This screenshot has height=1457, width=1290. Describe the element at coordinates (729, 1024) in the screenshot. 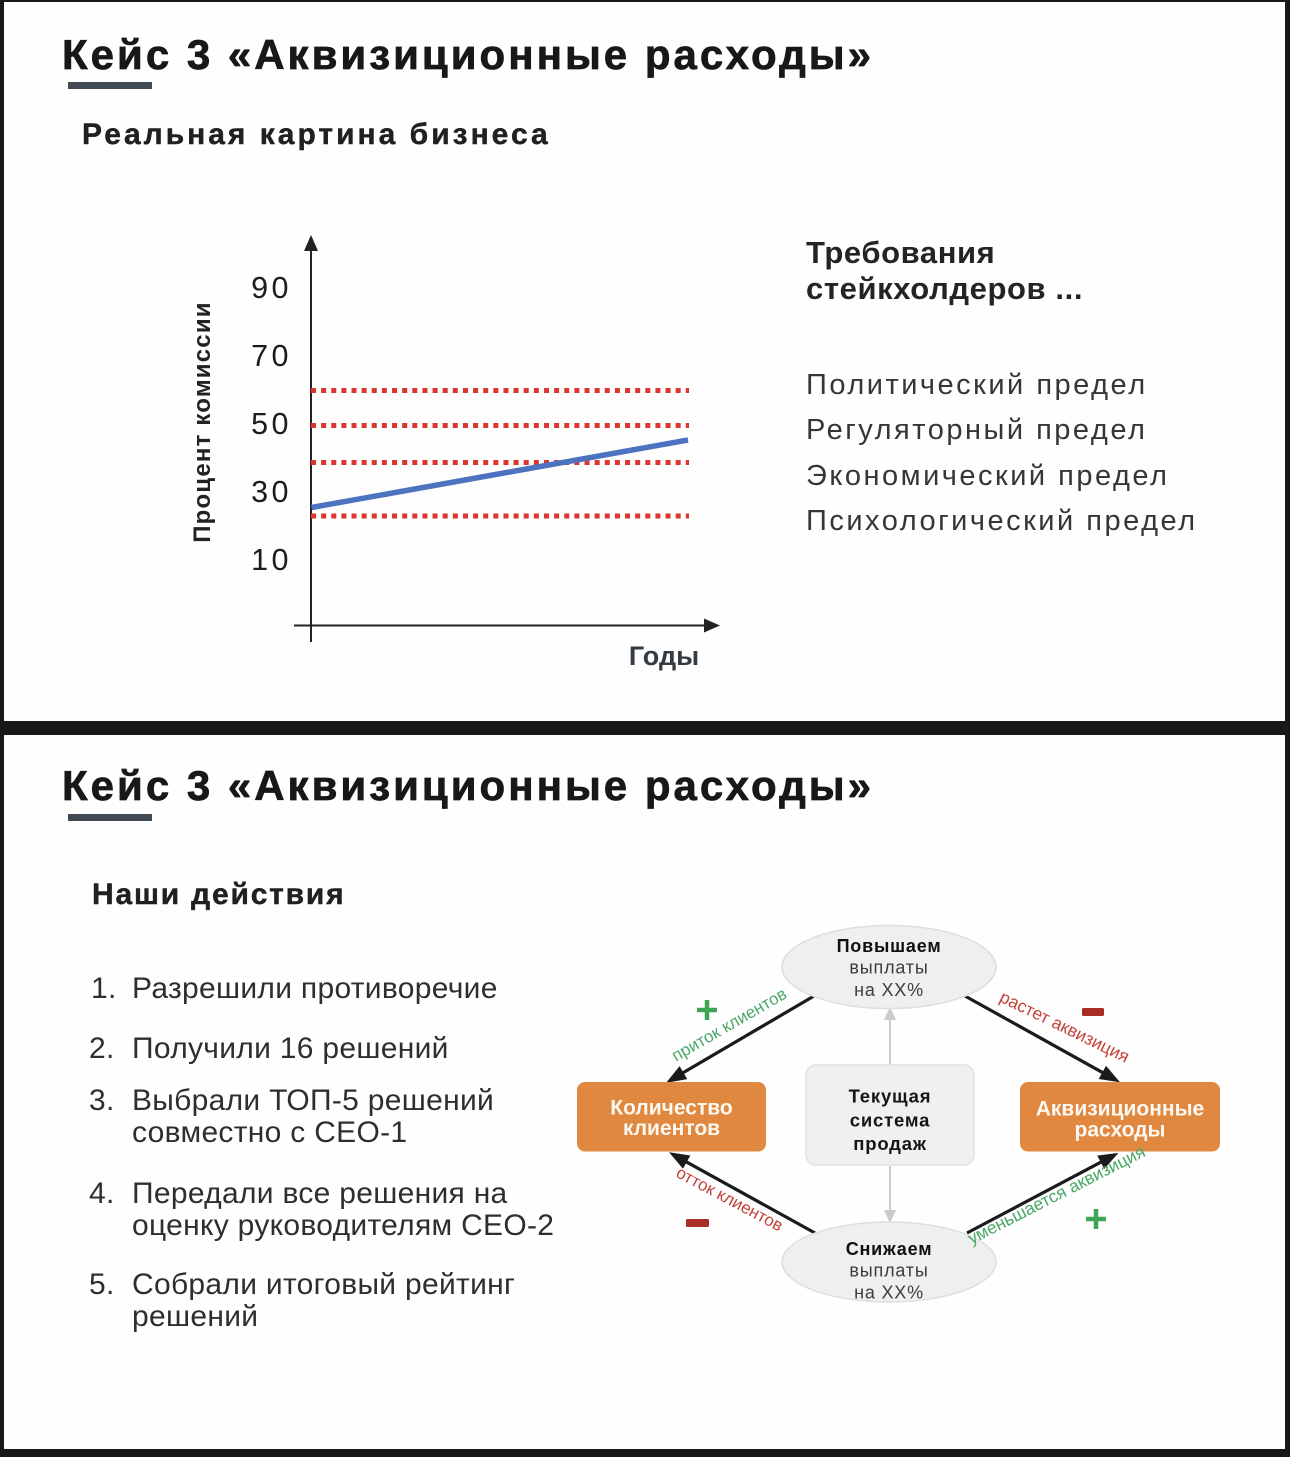

I see `svg-text: приток клиентов` at that location.